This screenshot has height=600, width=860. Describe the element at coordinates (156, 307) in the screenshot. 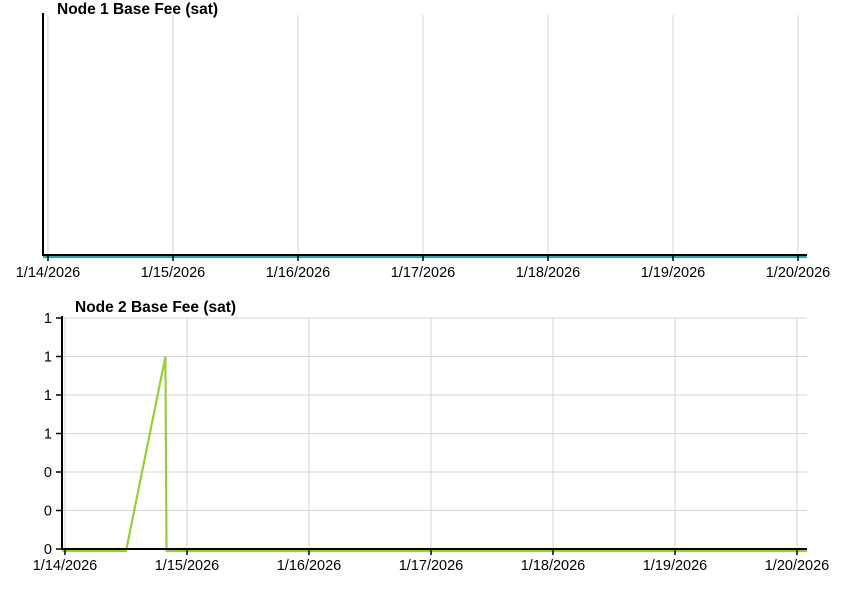

I see `node2-chart-title: Node 2 Base Fee (sat)` at that location.